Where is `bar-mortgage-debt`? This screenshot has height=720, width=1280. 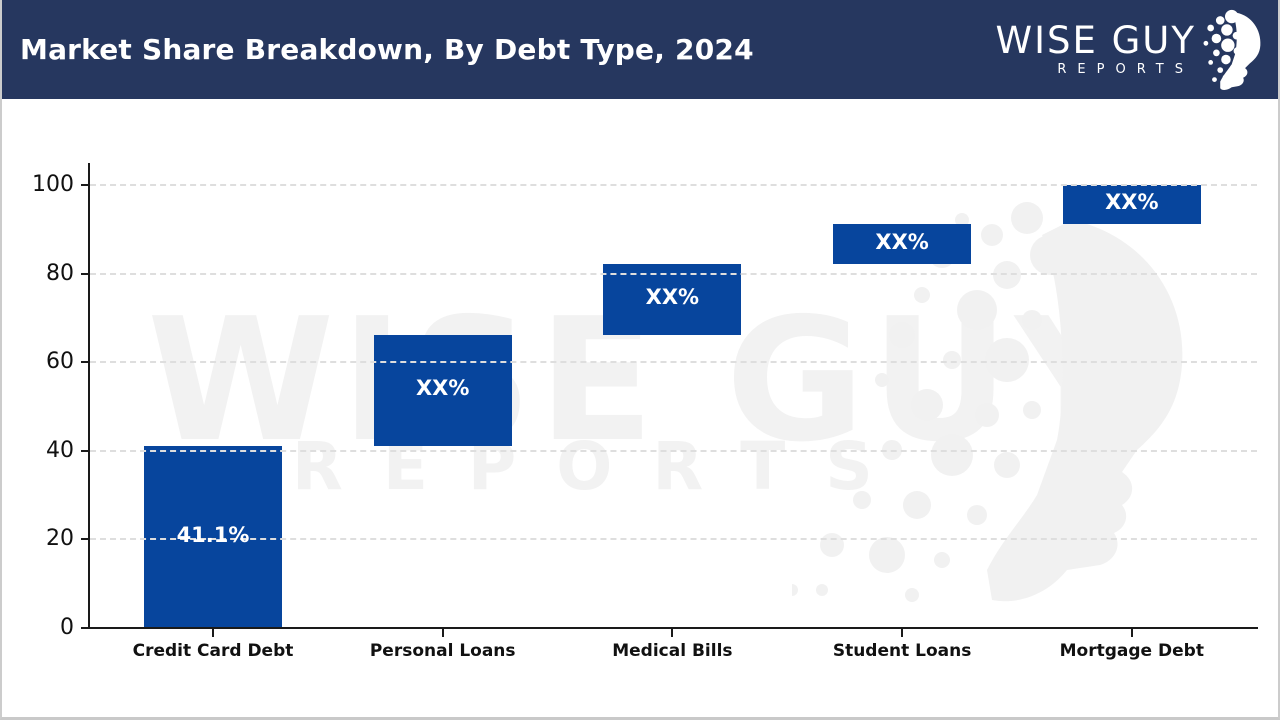 bar-mortgage-debt is located at coordinates (1131, 204).